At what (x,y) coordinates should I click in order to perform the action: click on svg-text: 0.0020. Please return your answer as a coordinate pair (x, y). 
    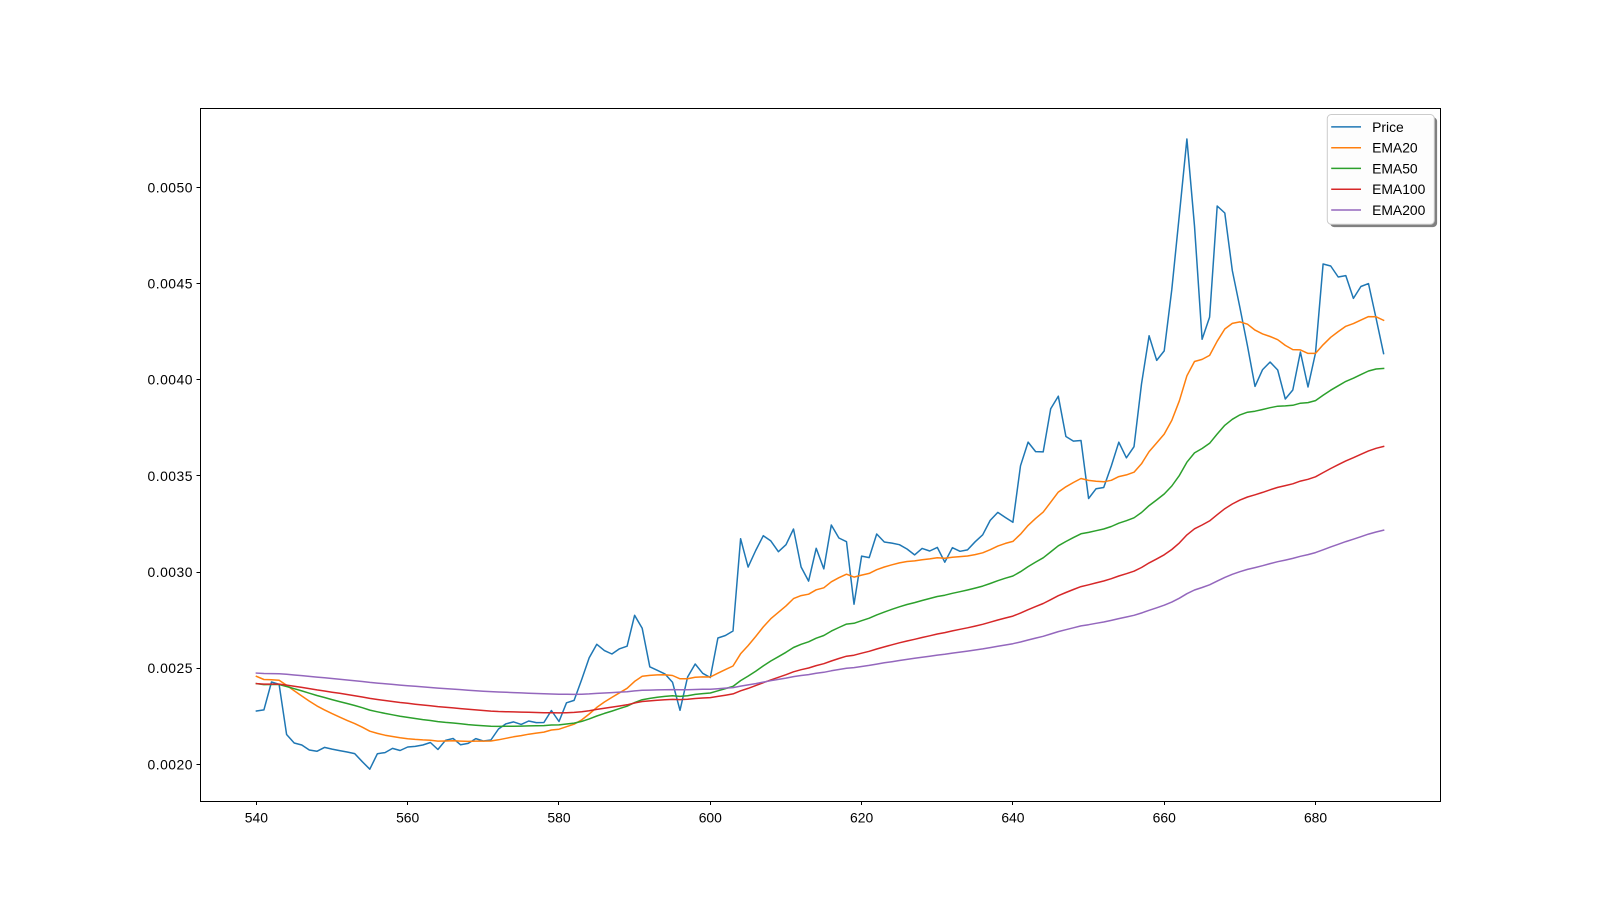
    Looking at the image, I should click on (171, 764).